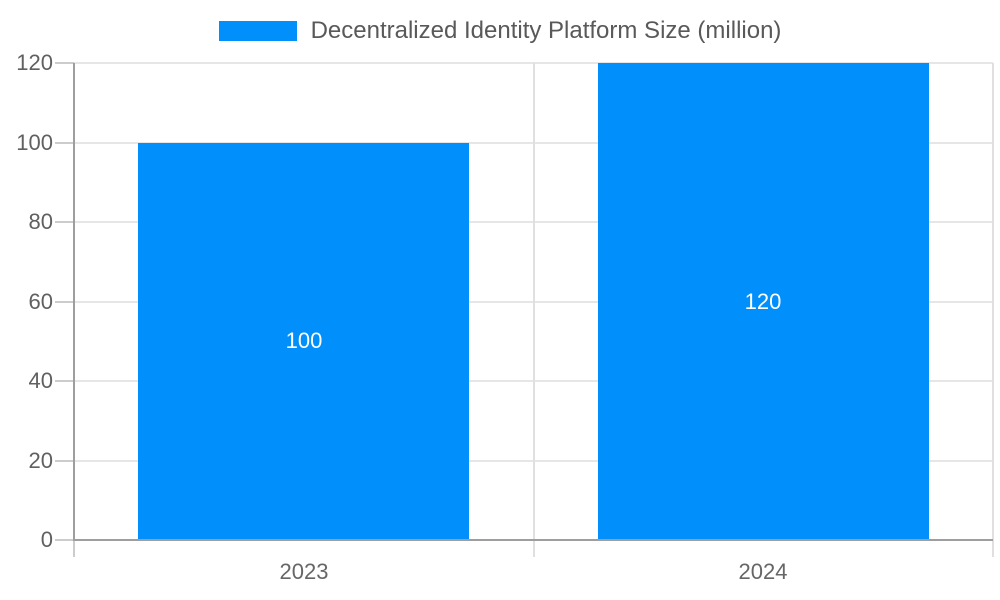 This screenshot has width=1000, height=600. I want to click on x-axis-left-tick, so click(64, 540).